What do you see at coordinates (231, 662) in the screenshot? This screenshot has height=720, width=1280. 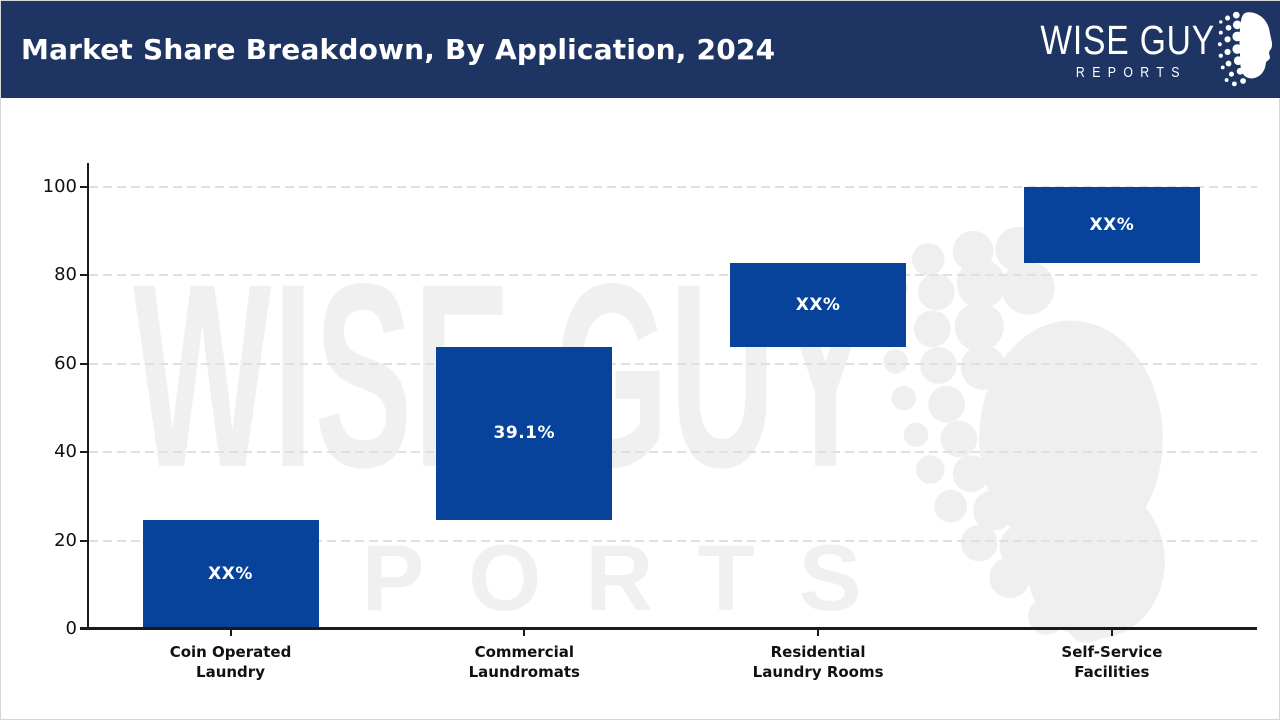 I see `x-category-label: Coin Operated Laundry` at bounding box center [231, 662].